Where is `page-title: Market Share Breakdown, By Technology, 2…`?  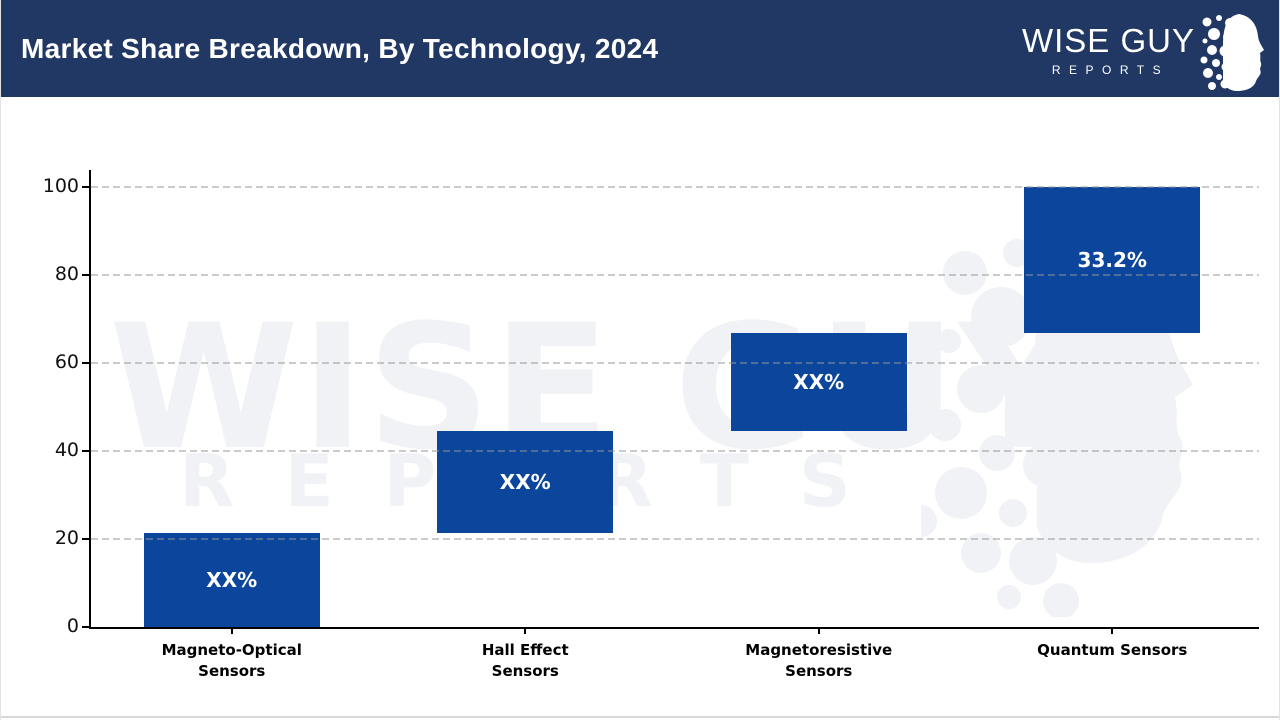 page-title: Market Share Breakdown, By Technology, 2… is located at coordinates (340, 48).